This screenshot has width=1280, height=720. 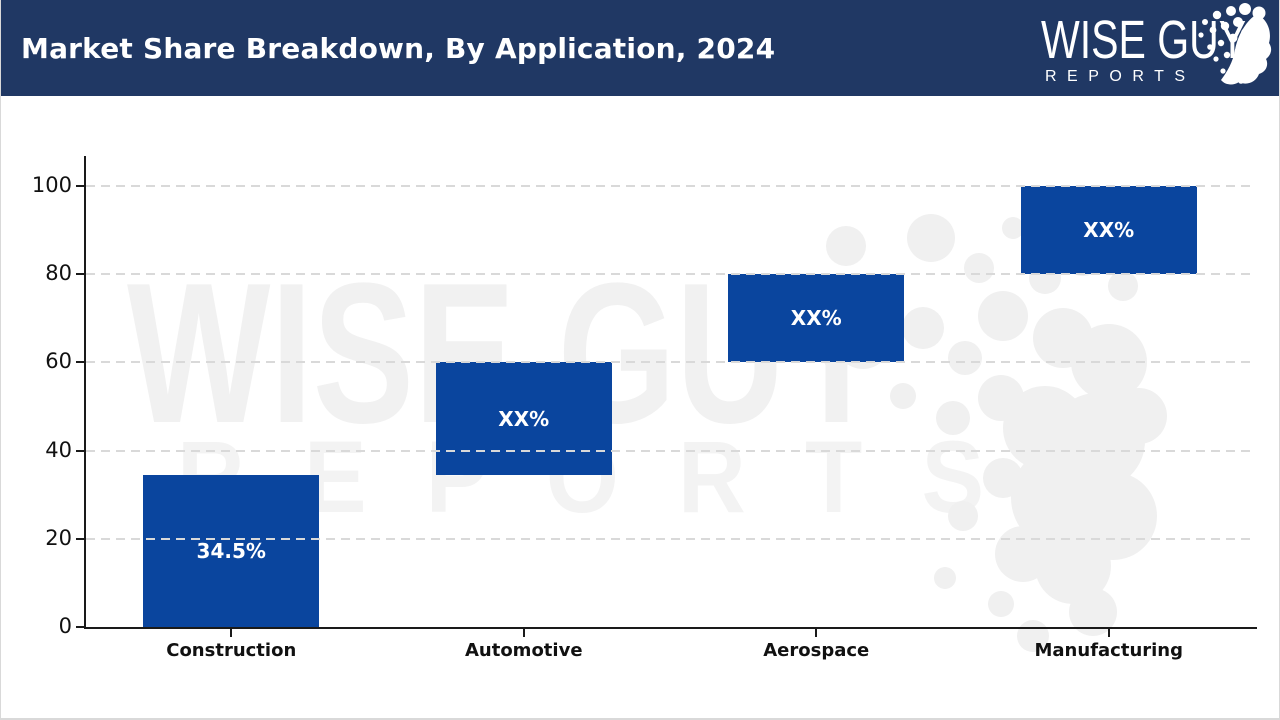 What do you see at coordinates (58, 449) in the screenshot?
I see `y-tick-label: 40` at bounding box center [58, 449].